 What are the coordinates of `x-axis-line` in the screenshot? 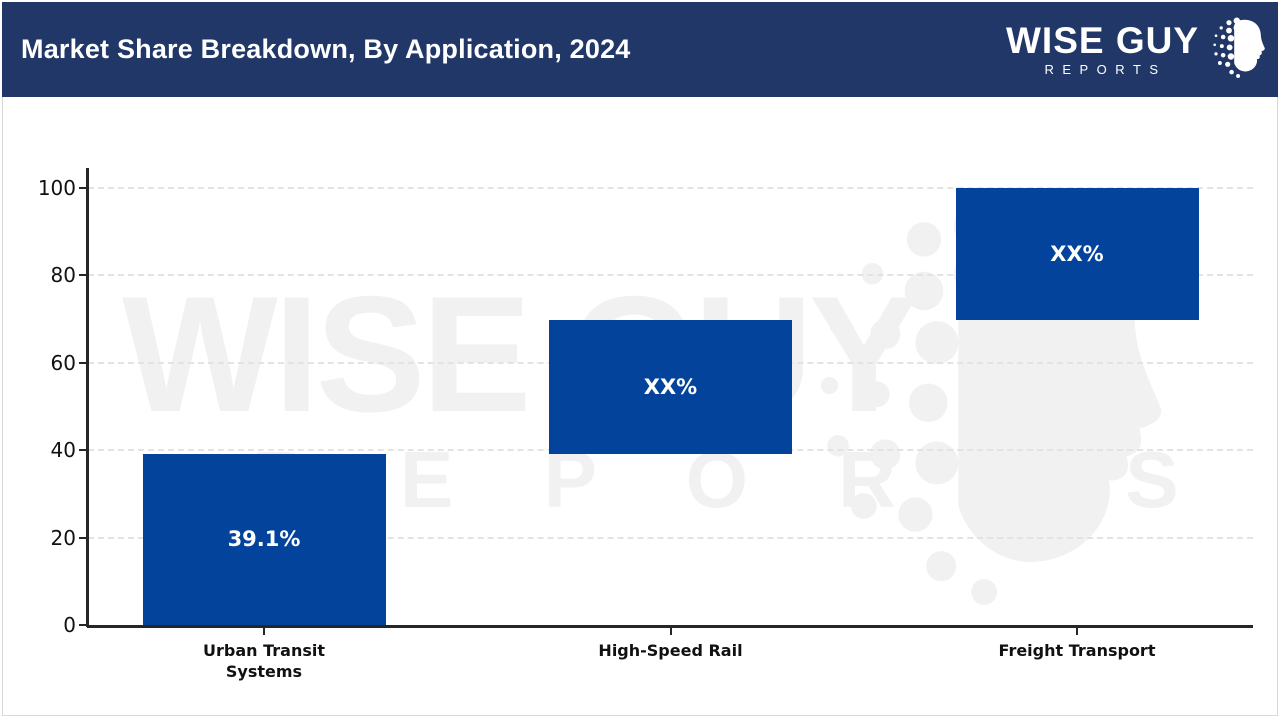 It's located at (670, 626).